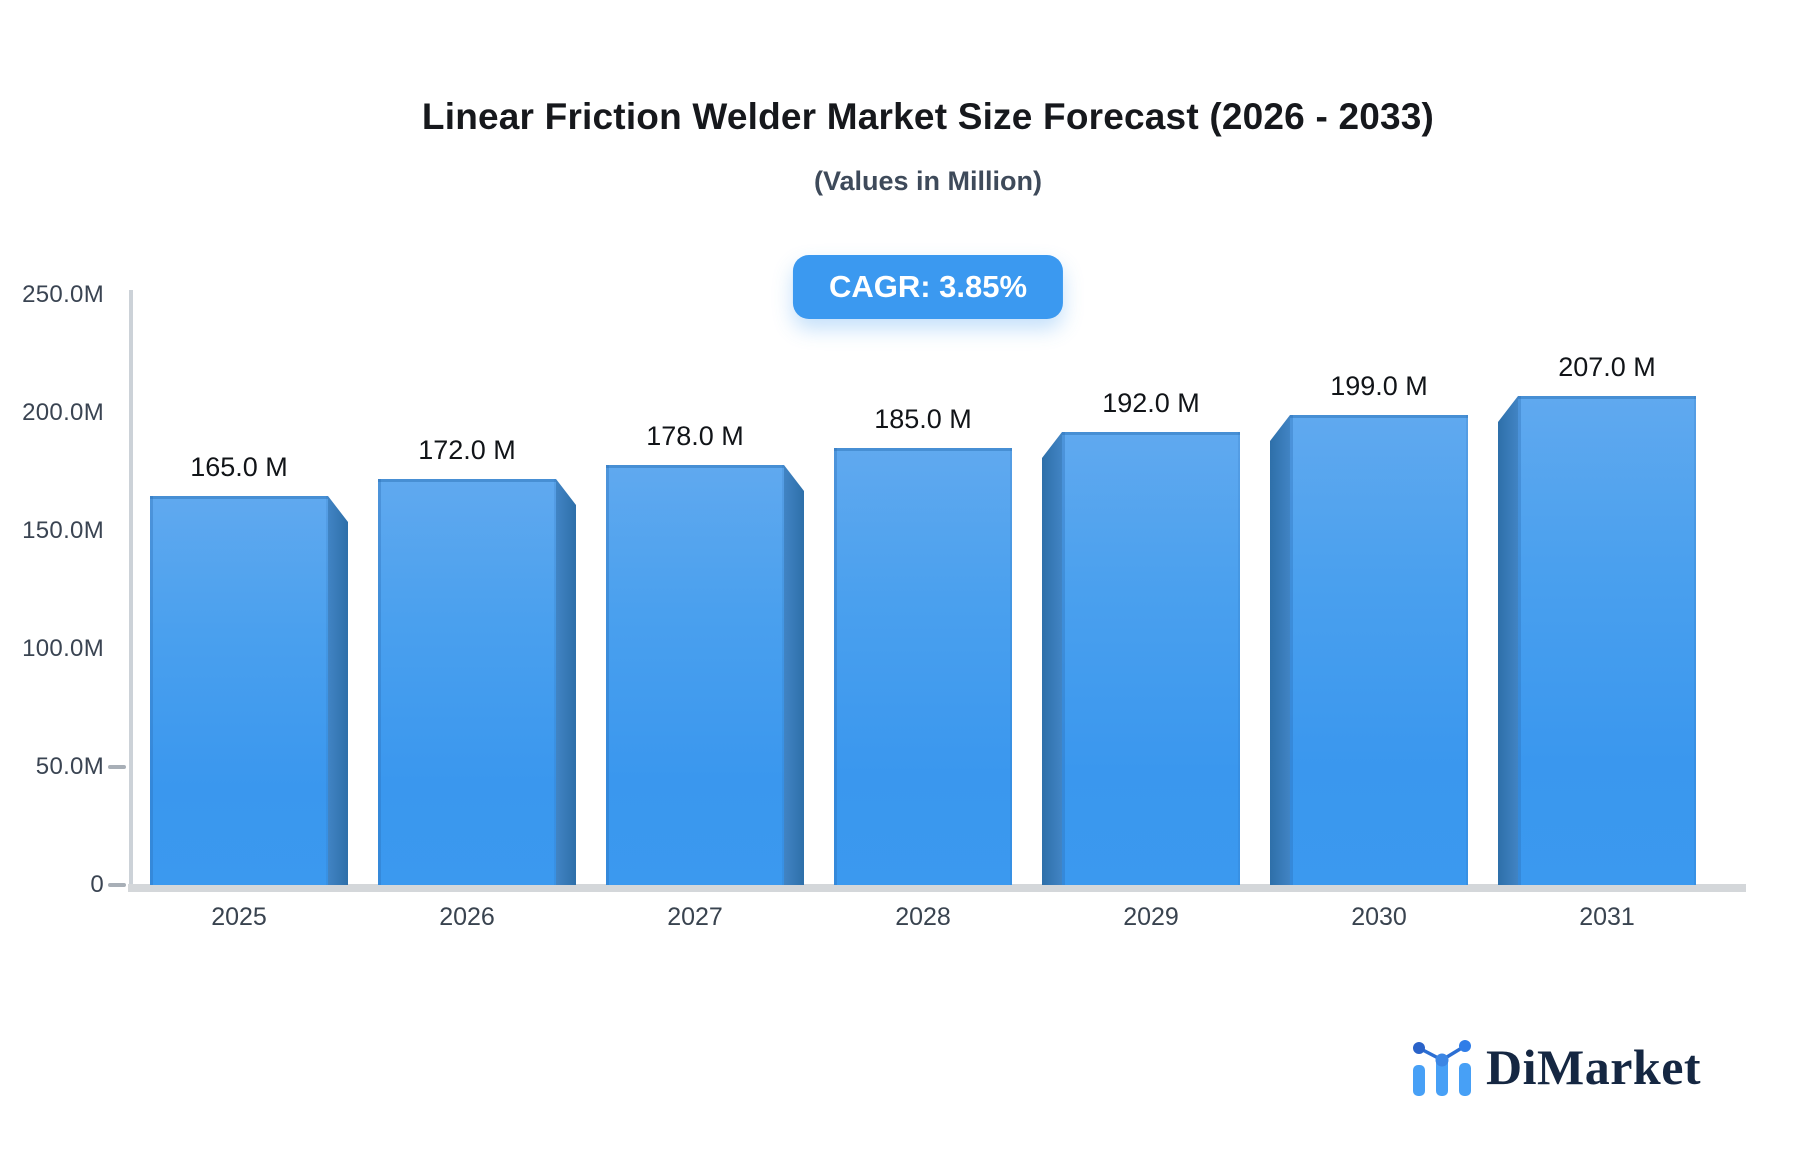 This screenshot has height=1156, width=1800. What do you see at coordinates (928, 181) in the screenshot?
I see `chart-subtitle: (Values in Million)` at bounding box center [928, 181].